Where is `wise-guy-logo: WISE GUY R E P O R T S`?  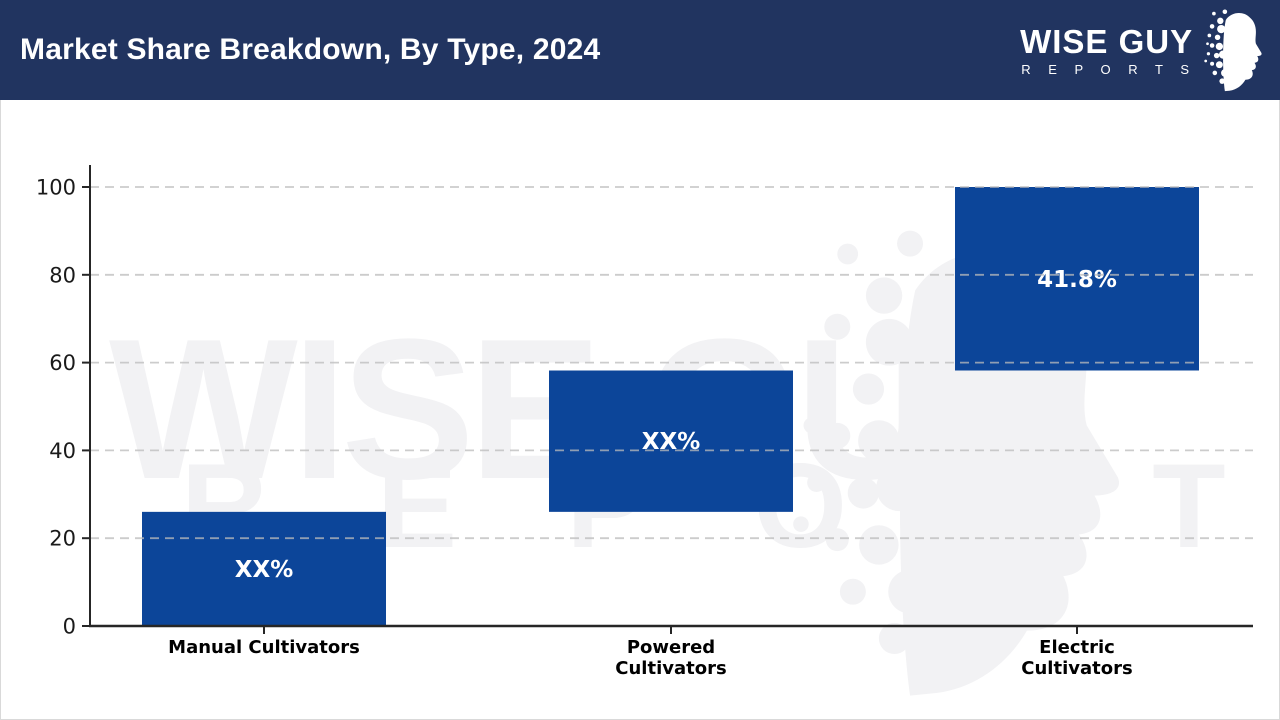
wise-guy-logo: WISE GUY R E P O R T S is located at coordinates (1142, 51).